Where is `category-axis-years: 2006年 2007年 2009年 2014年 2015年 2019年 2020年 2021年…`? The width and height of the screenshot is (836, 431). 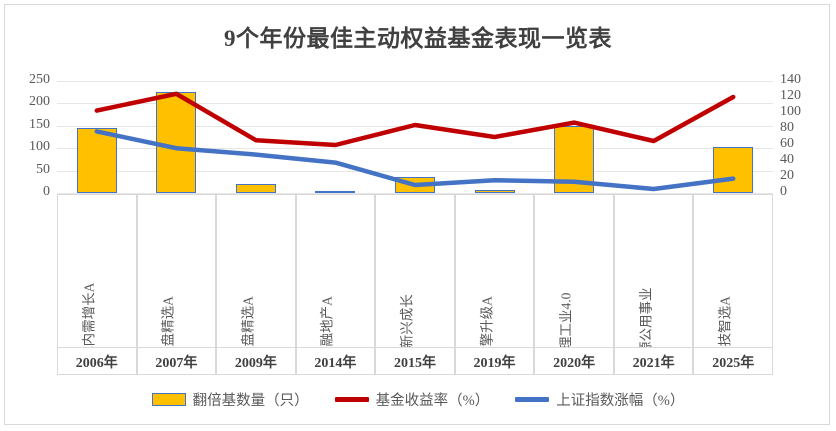 category-axis-years: 2006年 2007年 2009年 2014年 2015年 2019年 2020年 2021年… is located at coordinates (415, 361).